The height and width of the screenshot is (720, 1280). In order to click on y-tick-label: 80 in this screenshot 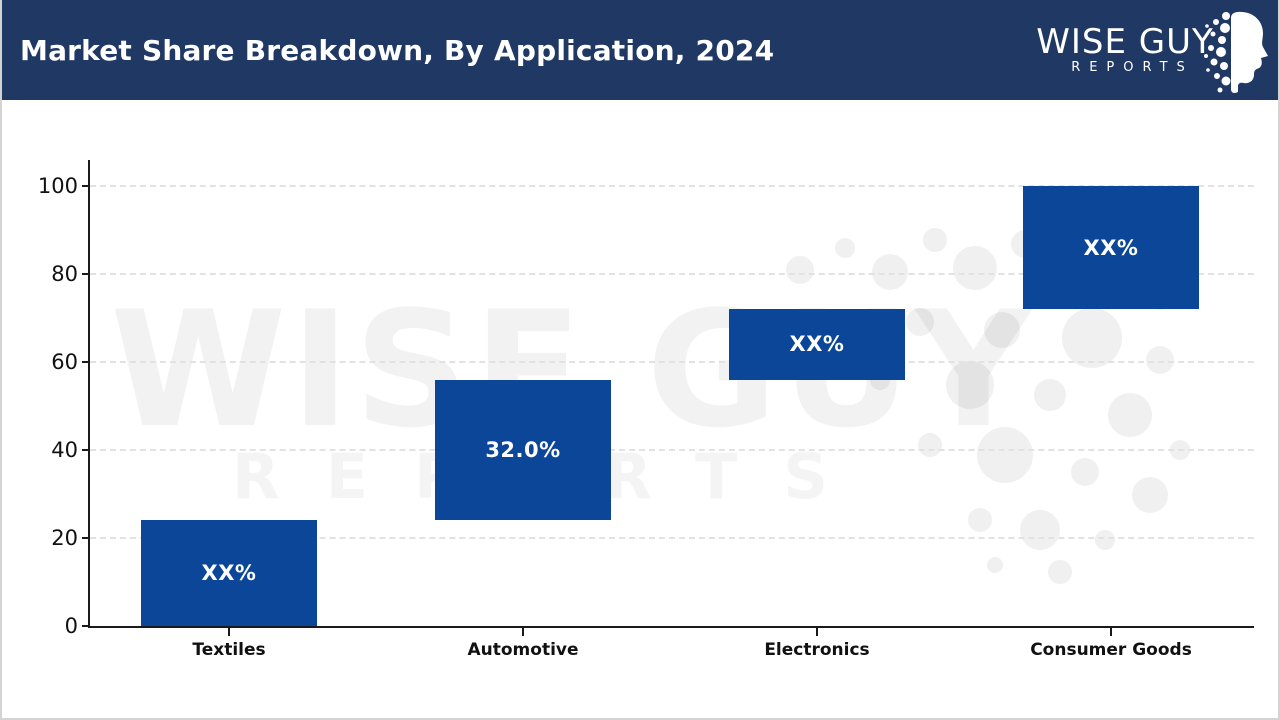, I will do `click(64, 274)`.